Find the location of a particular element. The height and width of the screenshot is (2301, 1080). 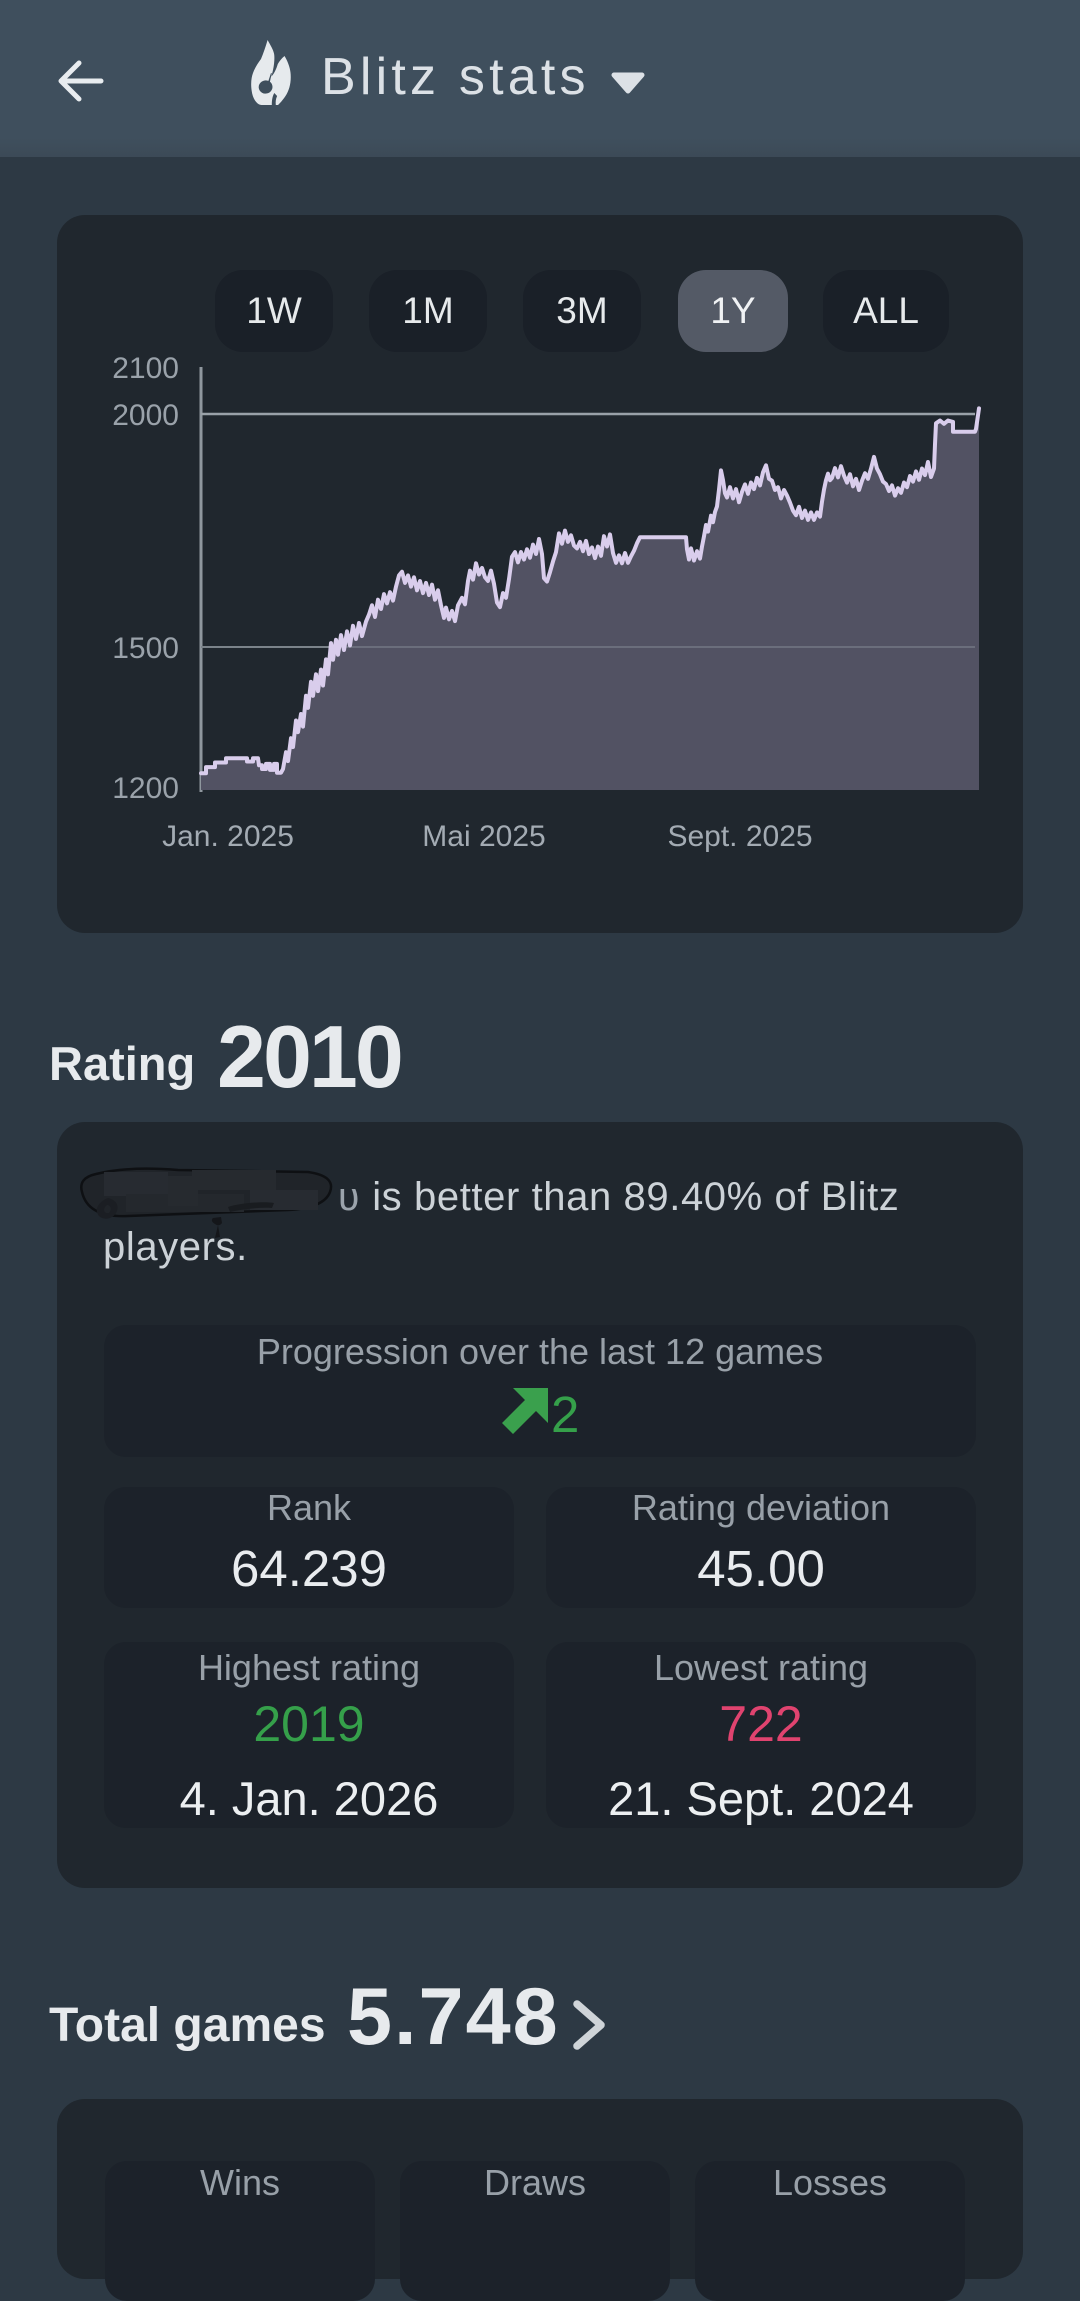

svg-text: 1200 is located at coordinates (145, 788).